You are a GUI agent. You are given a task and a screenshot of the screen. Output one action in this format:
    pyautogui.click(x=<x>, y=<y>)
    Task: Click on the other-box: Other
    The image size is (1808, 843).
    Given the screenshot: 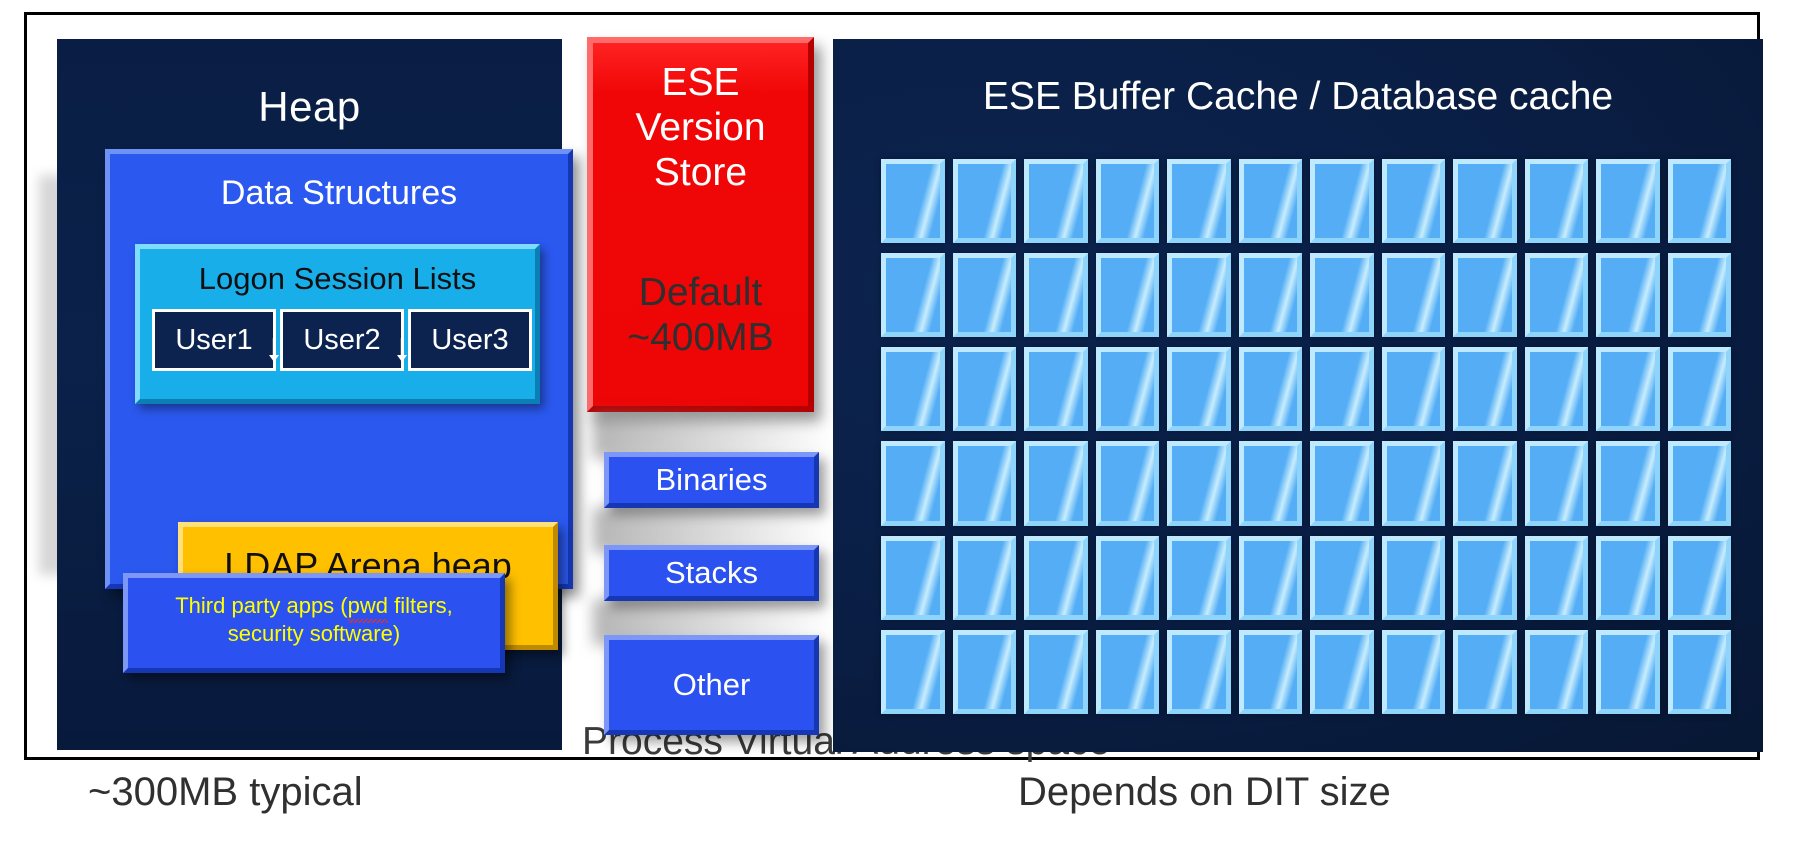 What is the action you would take?
    pyautogui.click(x=711, y=685)
    